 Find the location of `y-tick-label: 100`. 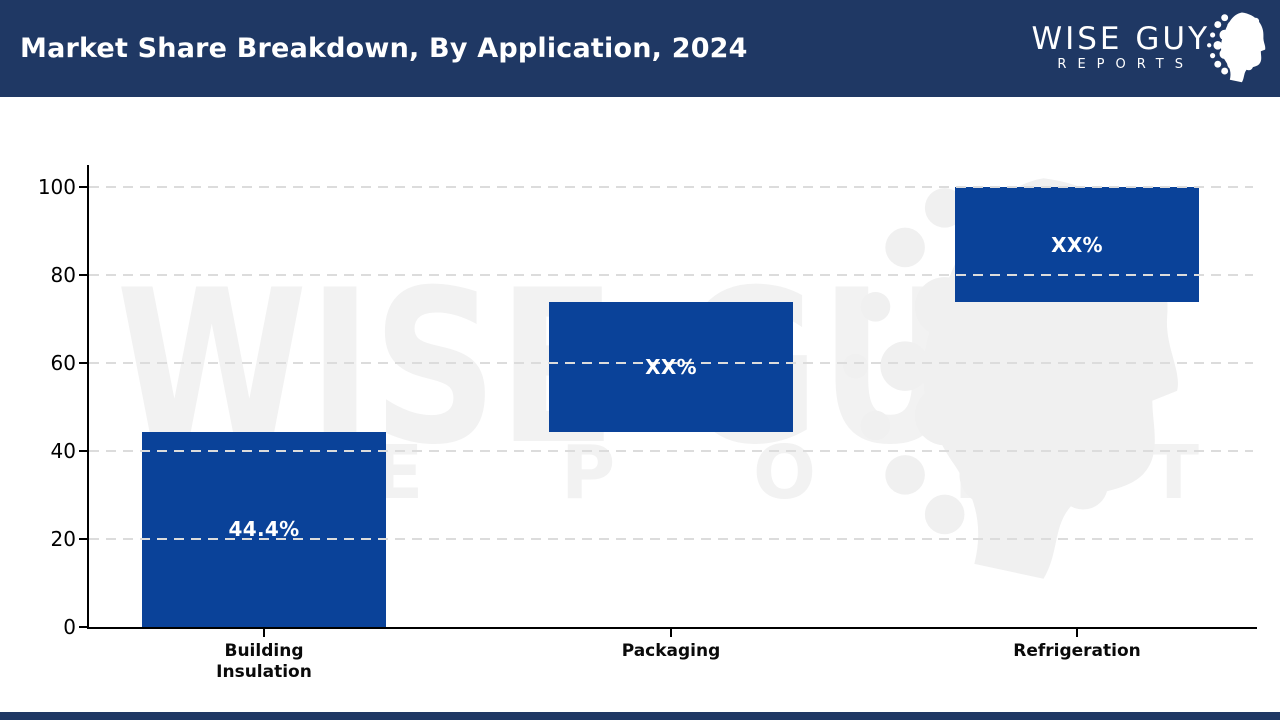

y-tick-label: 100 is located at coordinates (56, 187).